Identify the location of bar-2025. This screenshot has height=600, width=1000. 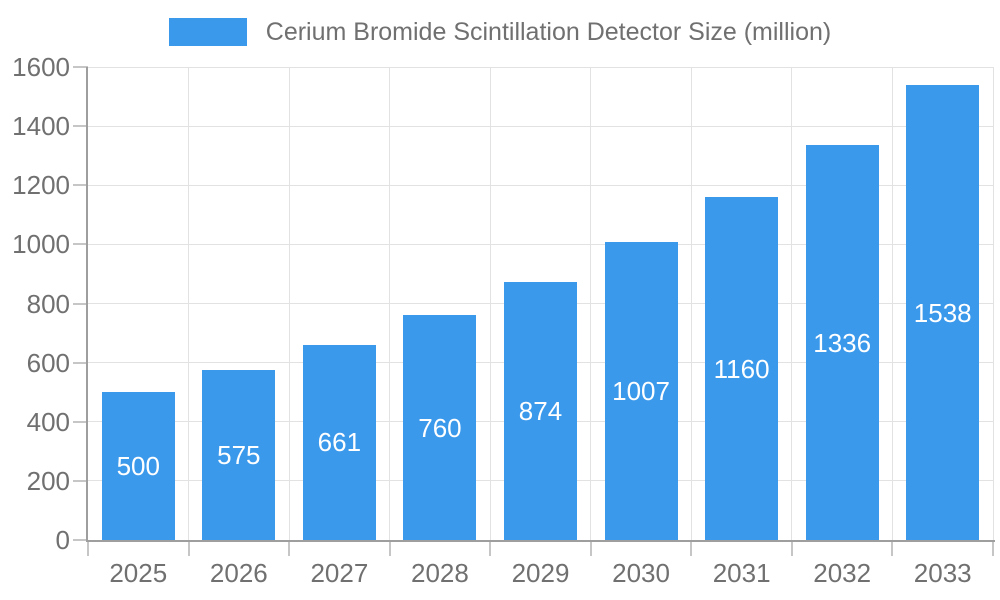
(138, 466).